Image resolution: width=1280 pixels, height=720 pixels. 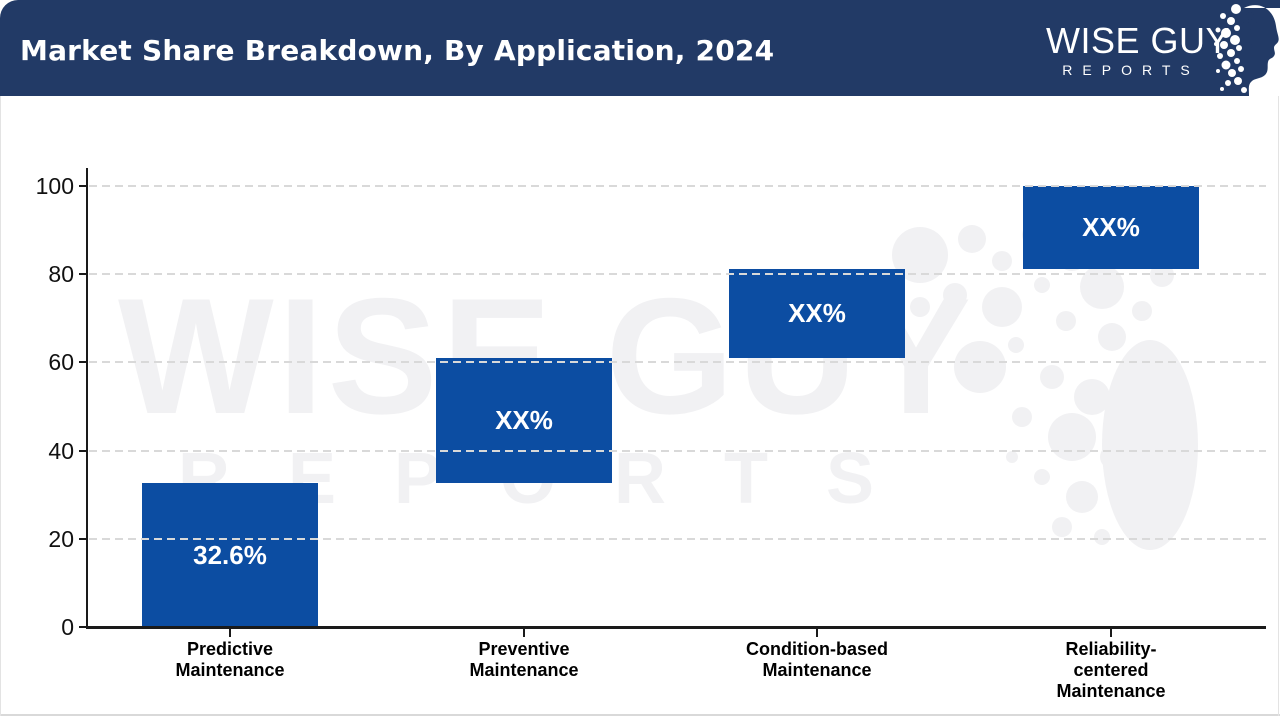 I want to click on bar-value-label: 32.6%, so click(x=230, y=554).